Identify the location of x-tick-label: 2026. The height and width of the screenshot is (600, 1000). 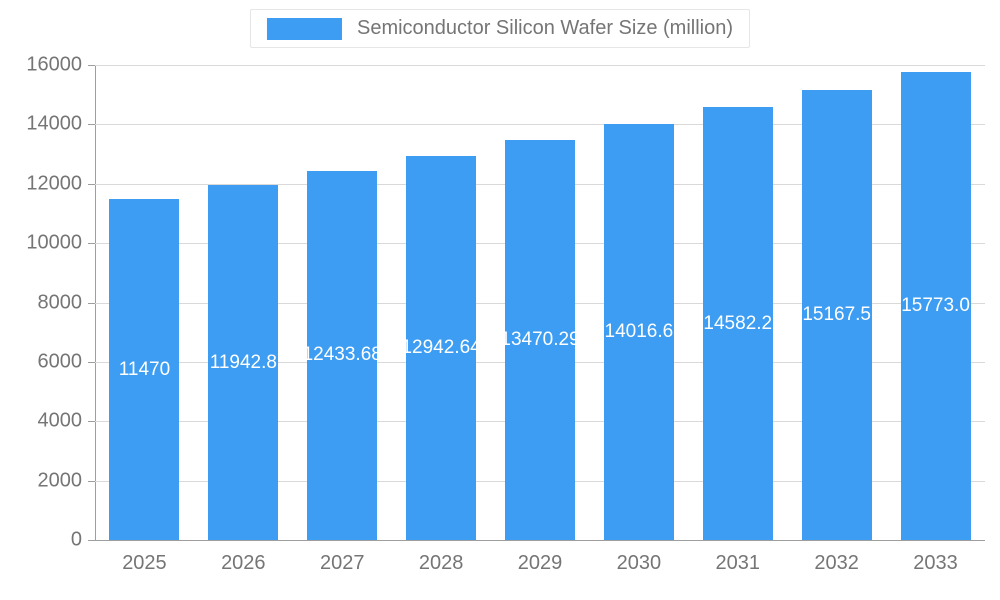
(243, 563).